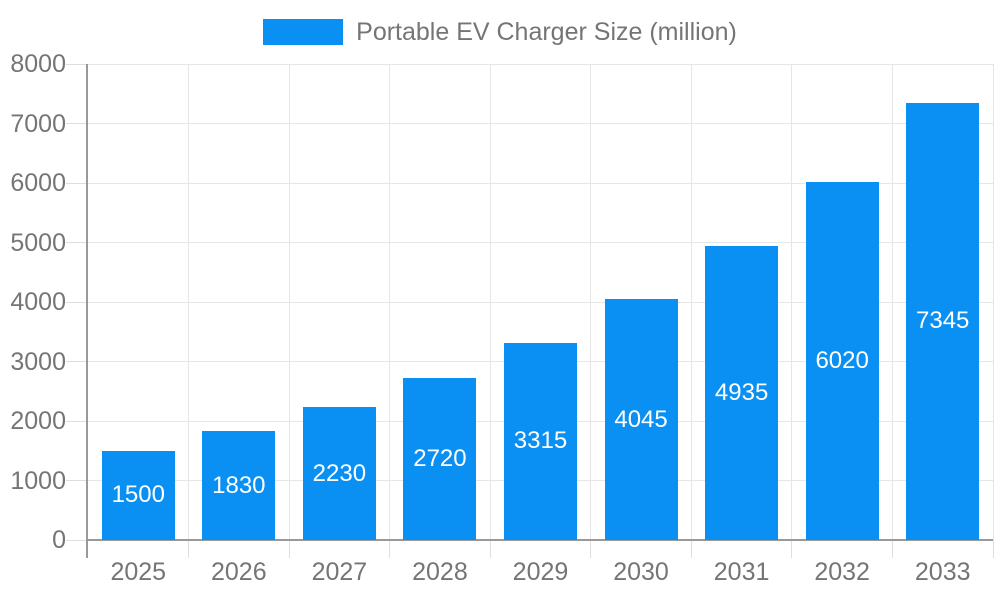 The width and height of the screenshot is (1000, 600). I want to click on y-axis-label: 6000, so click(38, 183).